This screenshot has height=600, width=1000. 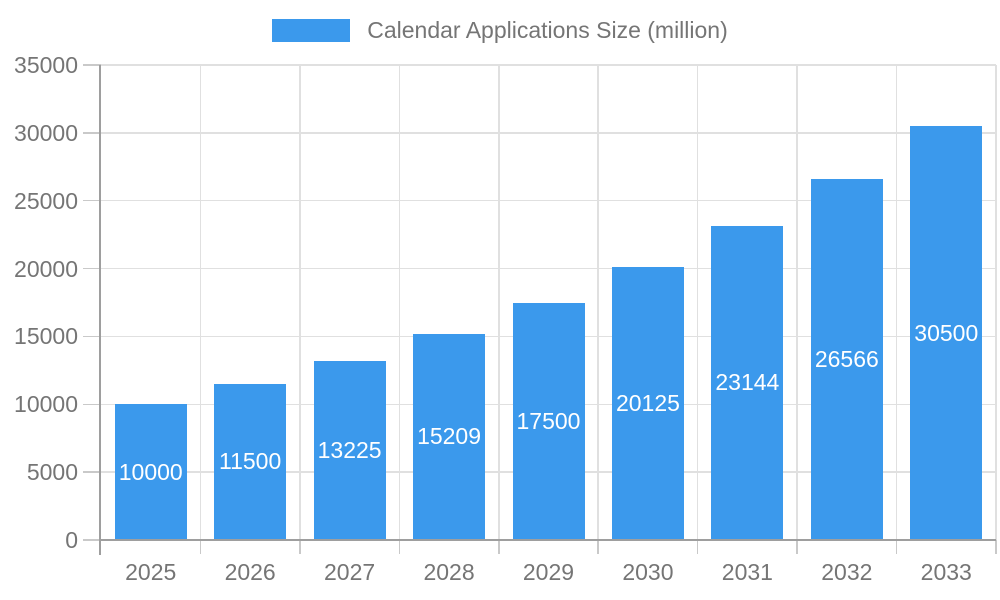 I want to click on bar-value-label: 15209, so click(x=449, y=436).